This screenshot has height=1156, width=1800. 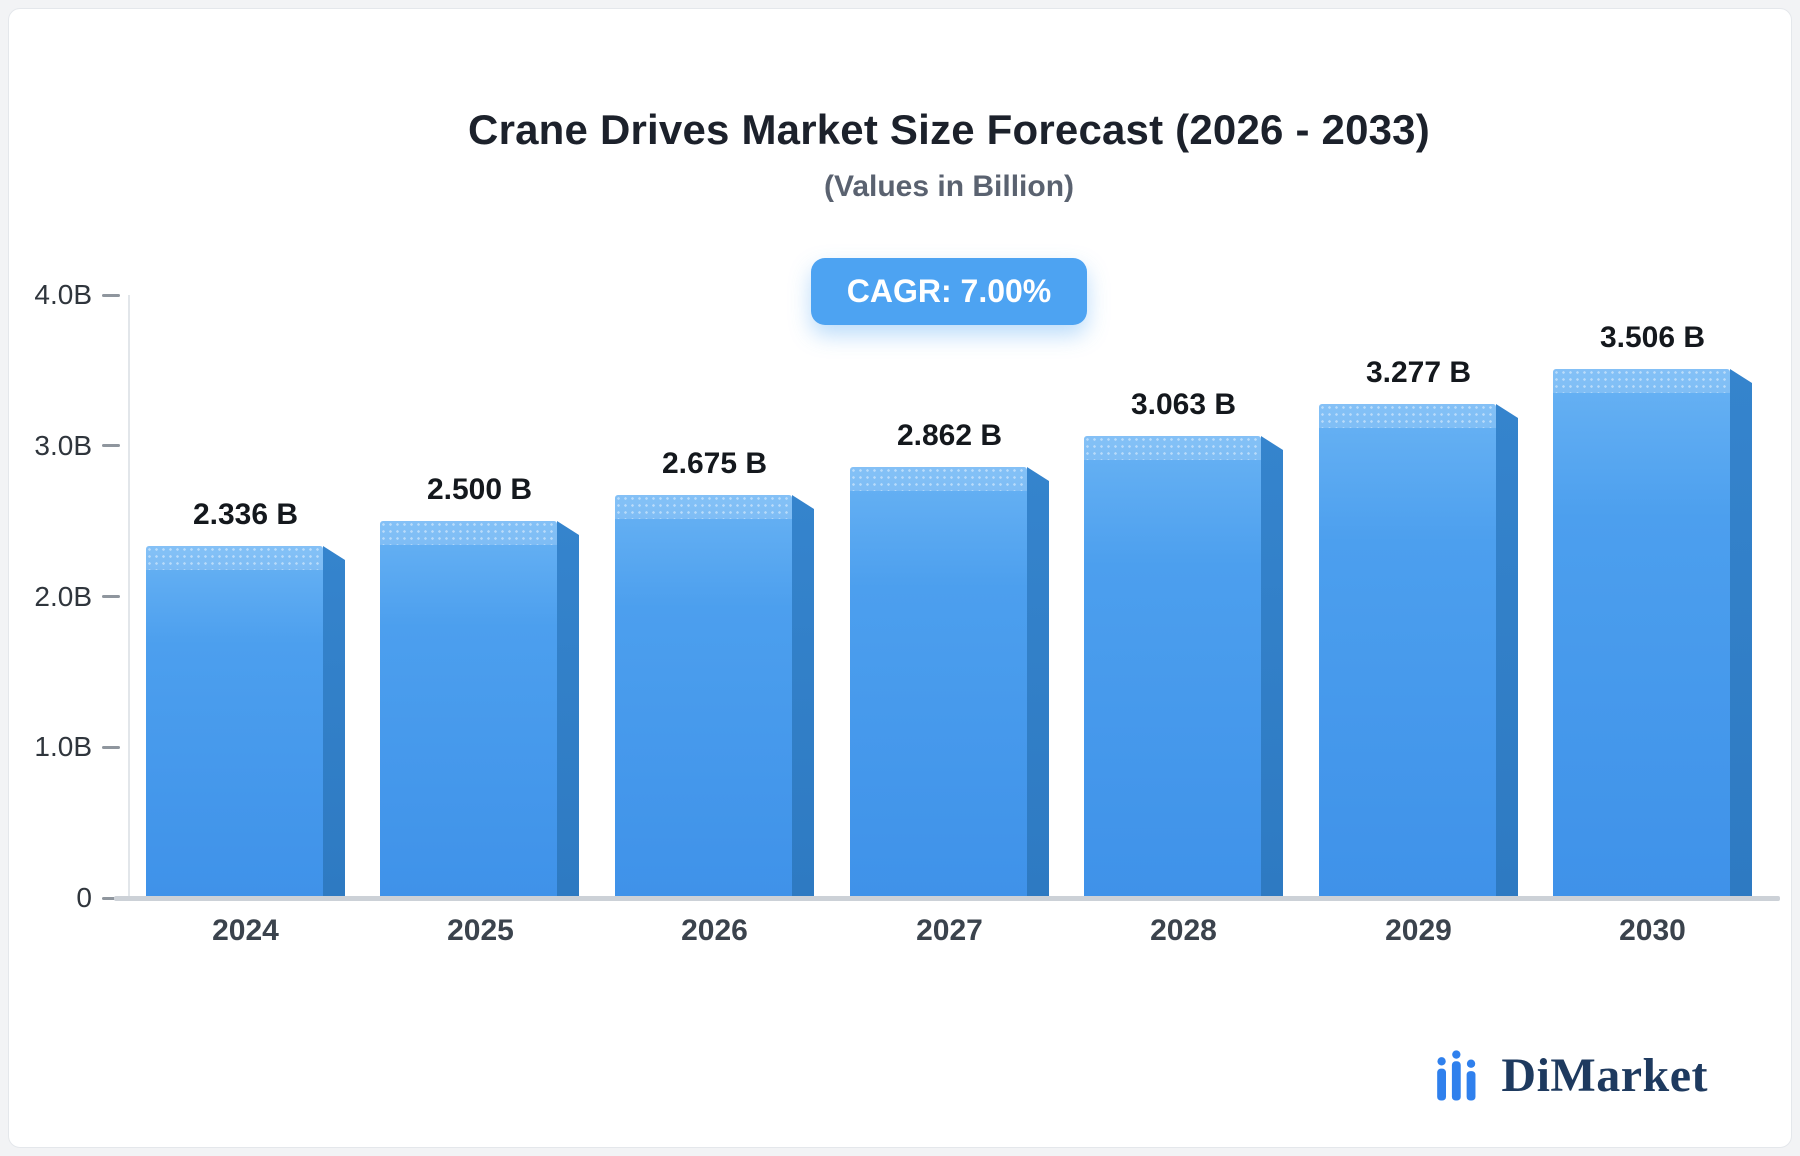 What do you see at coordinates (468, 709) in the screenshot?
I see `bar-2025` at bounding box center [468, 709].